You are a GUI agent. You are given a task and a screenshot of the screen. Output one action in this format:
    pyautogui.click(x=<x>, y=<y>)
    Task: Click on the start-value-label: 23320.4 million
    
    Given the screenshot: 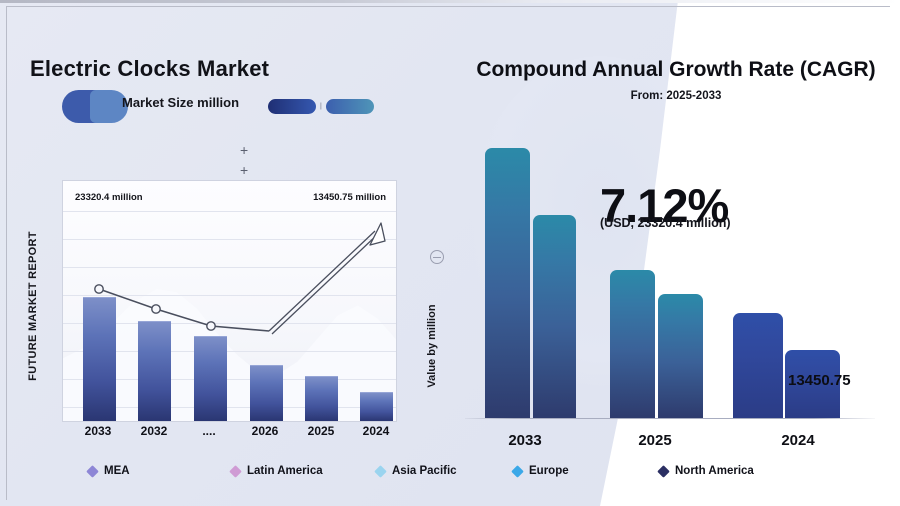 What is the action you would take?
    pyautogui.click(x=109, y=197)
    